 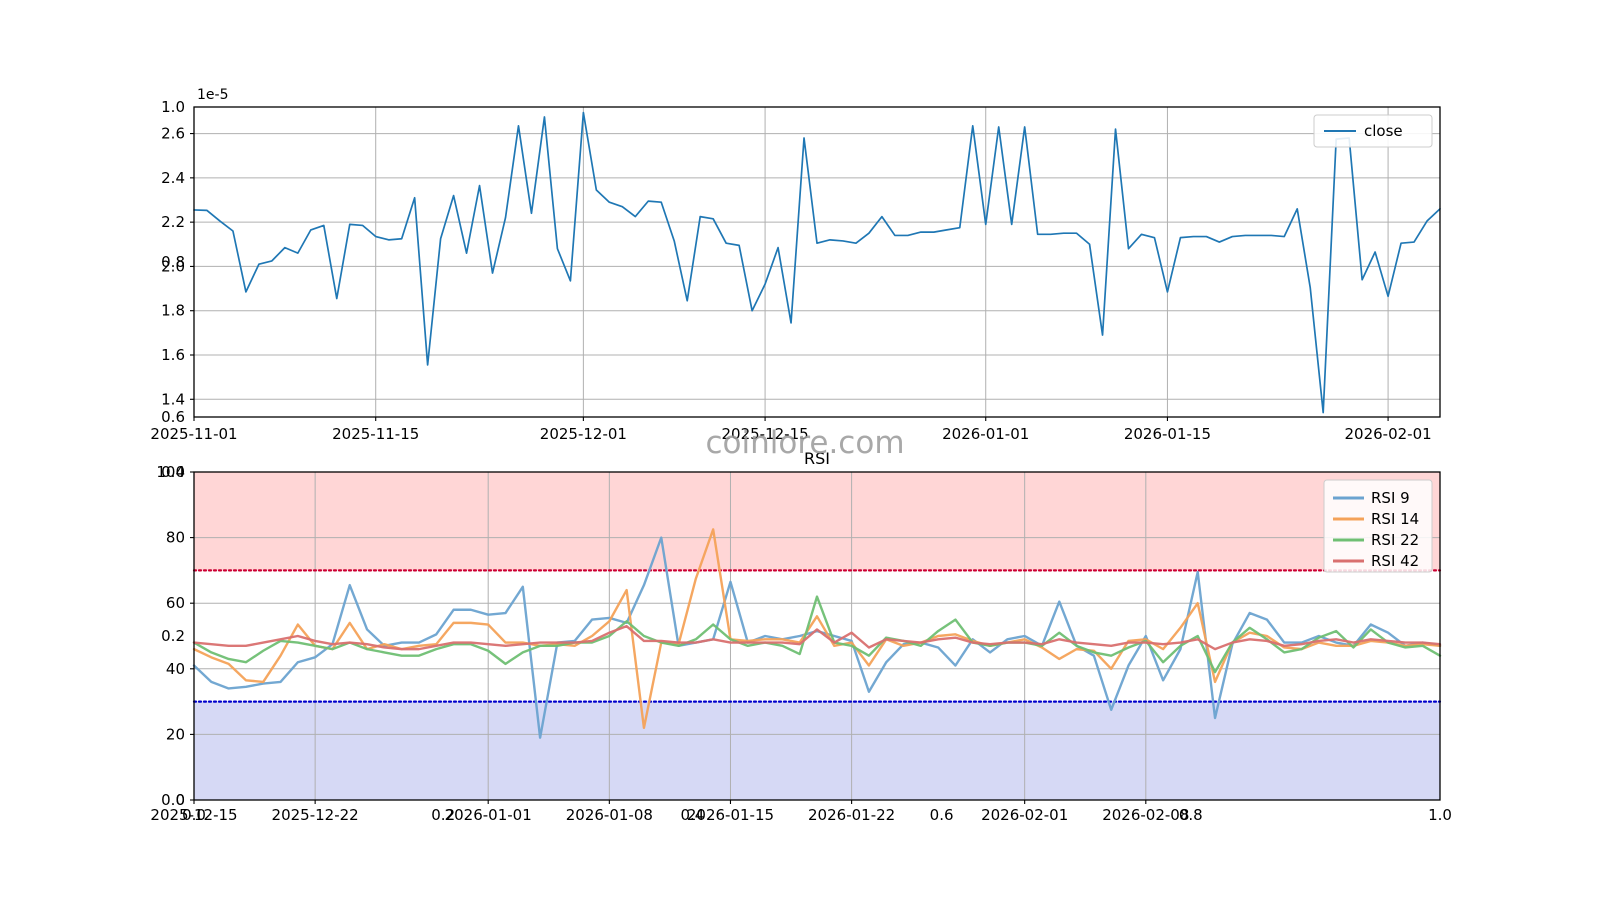 I want to click on rsi-ytick-label: 20, so click(x=175, y=734).